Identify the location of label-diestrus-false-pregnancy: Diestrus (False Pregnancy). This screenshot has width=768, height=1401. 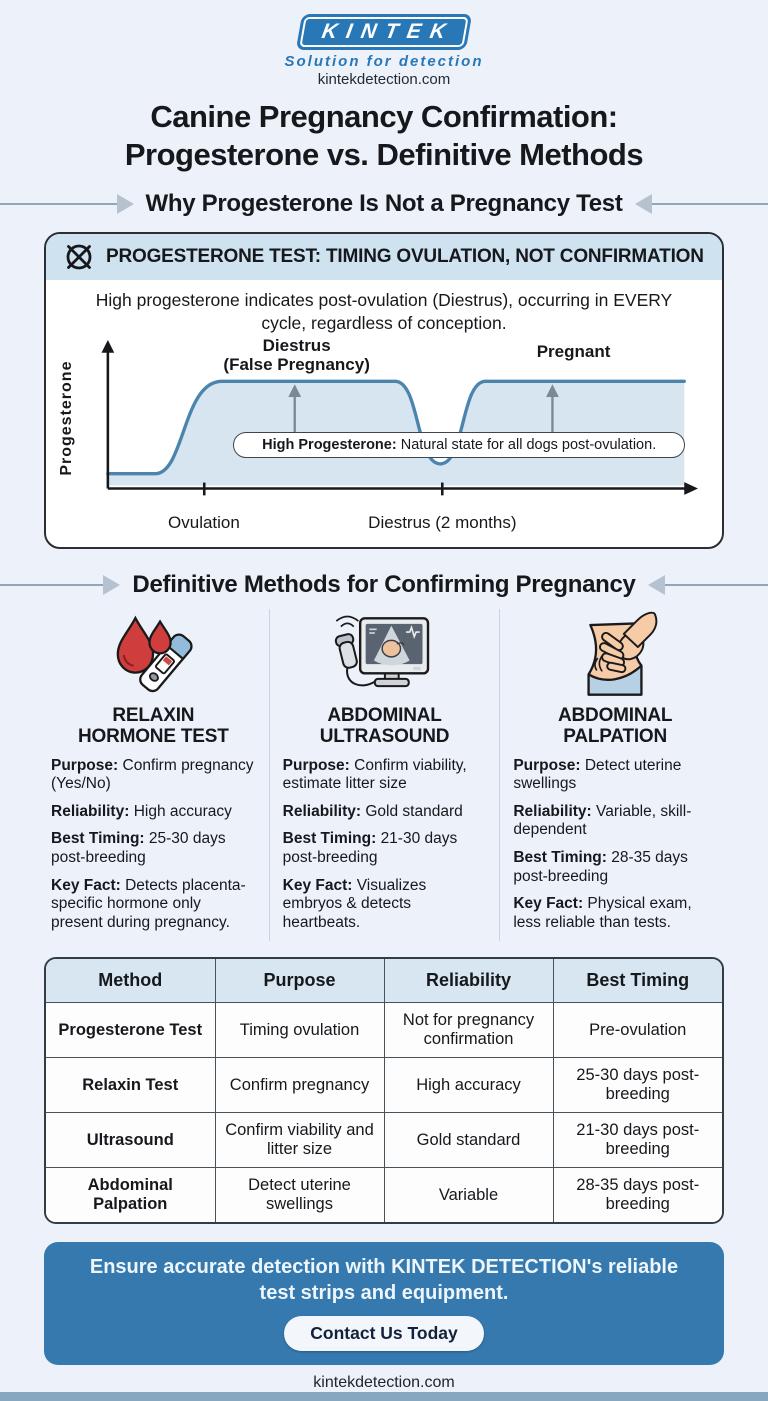
(296, 355).